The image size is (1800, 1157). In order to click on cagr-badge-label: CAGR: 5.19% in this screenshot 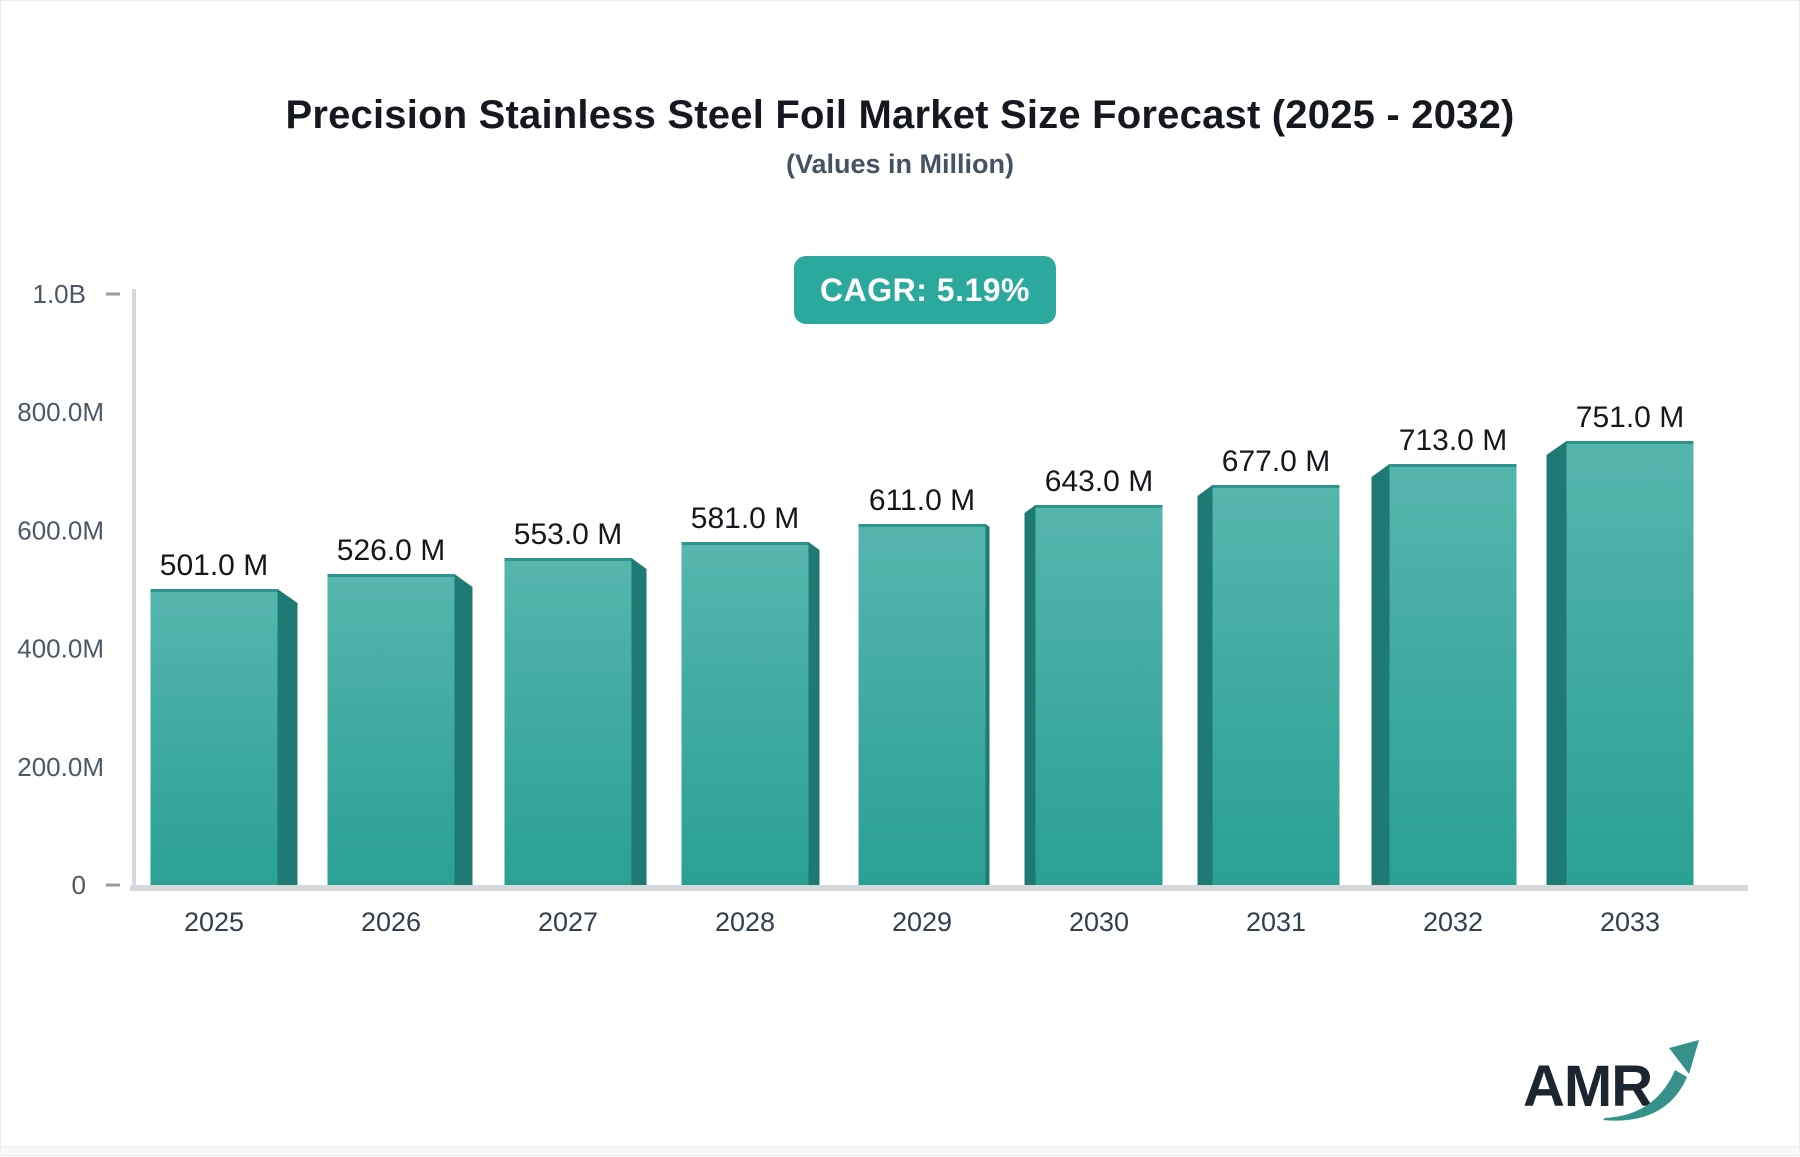, I will do `click(925, 289)`.